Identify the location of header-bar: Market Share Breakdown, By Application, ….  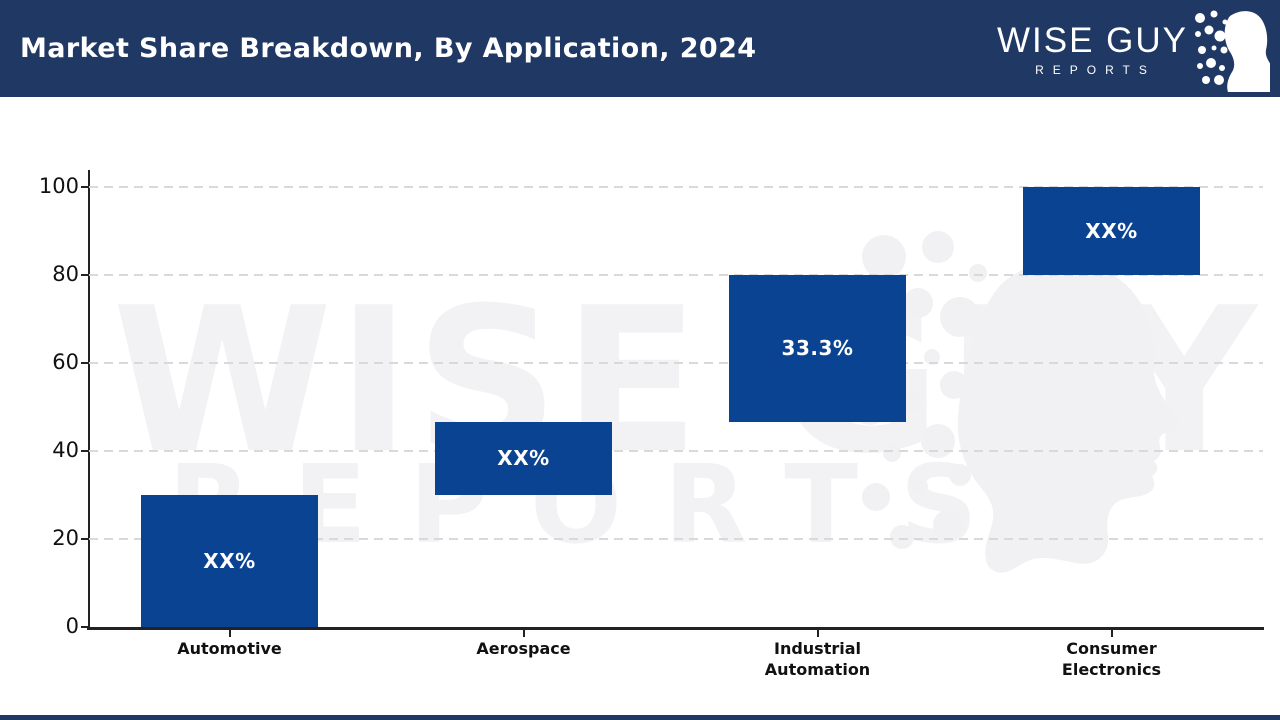
(640, 48).